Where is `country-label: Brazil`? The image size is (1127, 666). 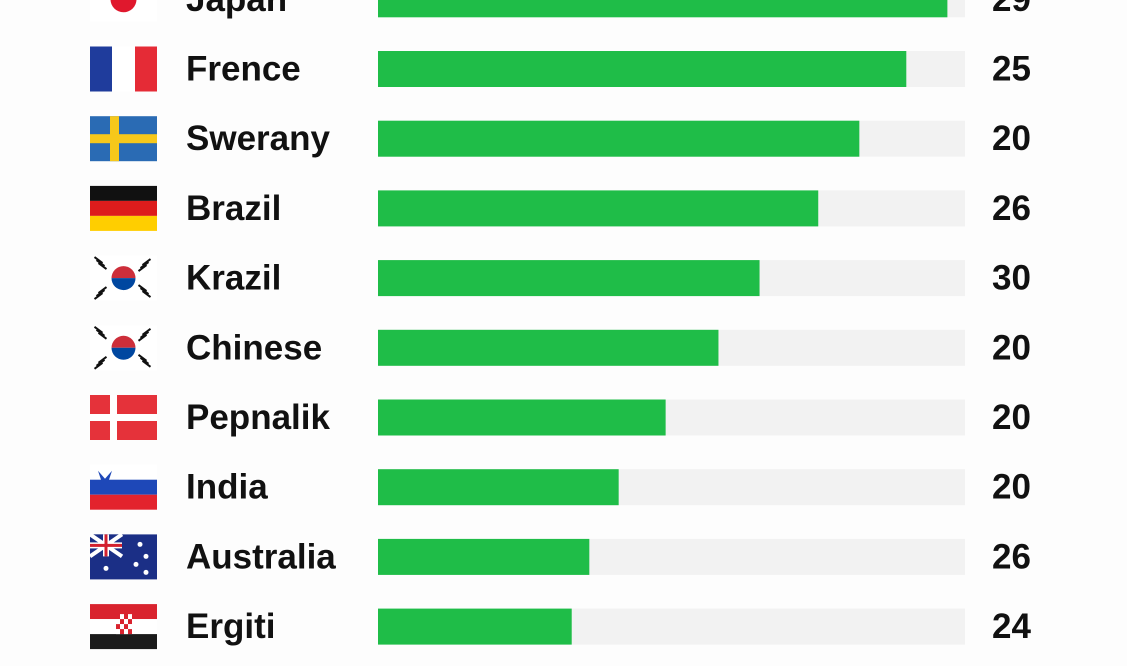 country-label: Brazil is located at coordinates (233, 208).